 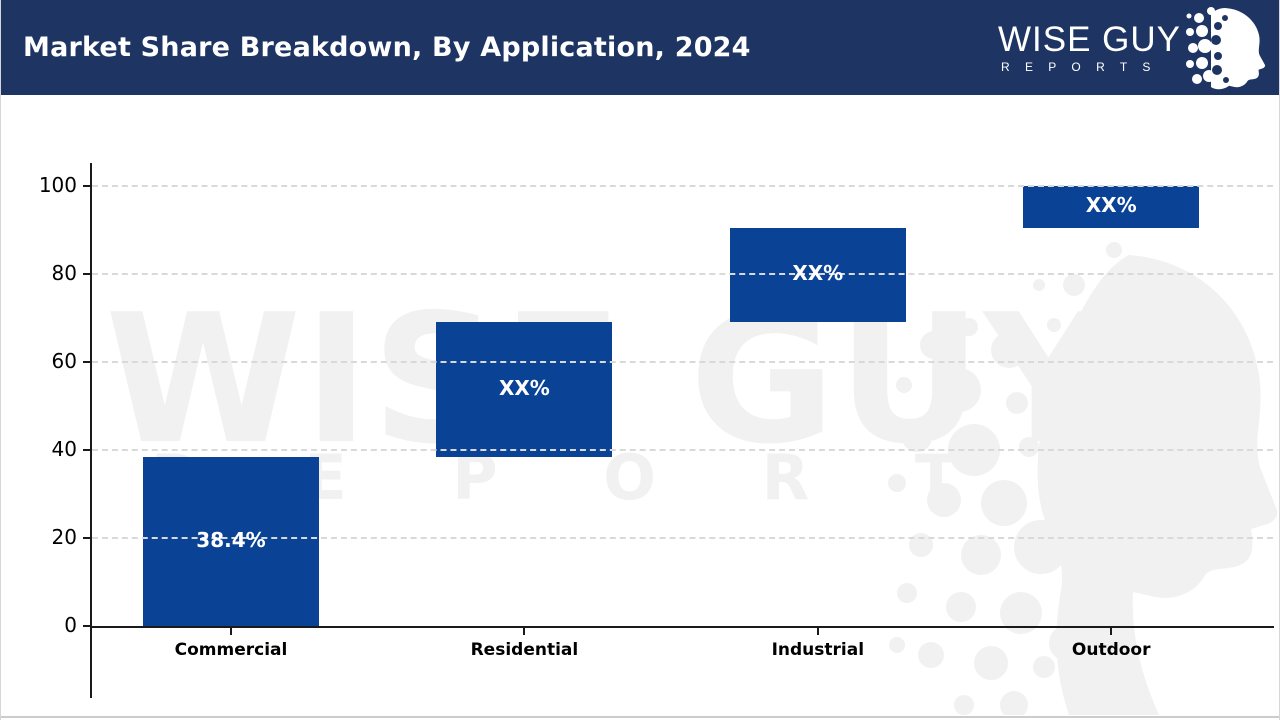 What do you see at coordinates (524, 650) in the screenshot?
I see `x-category-label-residential: Residential` at bounding box center [524, 650].